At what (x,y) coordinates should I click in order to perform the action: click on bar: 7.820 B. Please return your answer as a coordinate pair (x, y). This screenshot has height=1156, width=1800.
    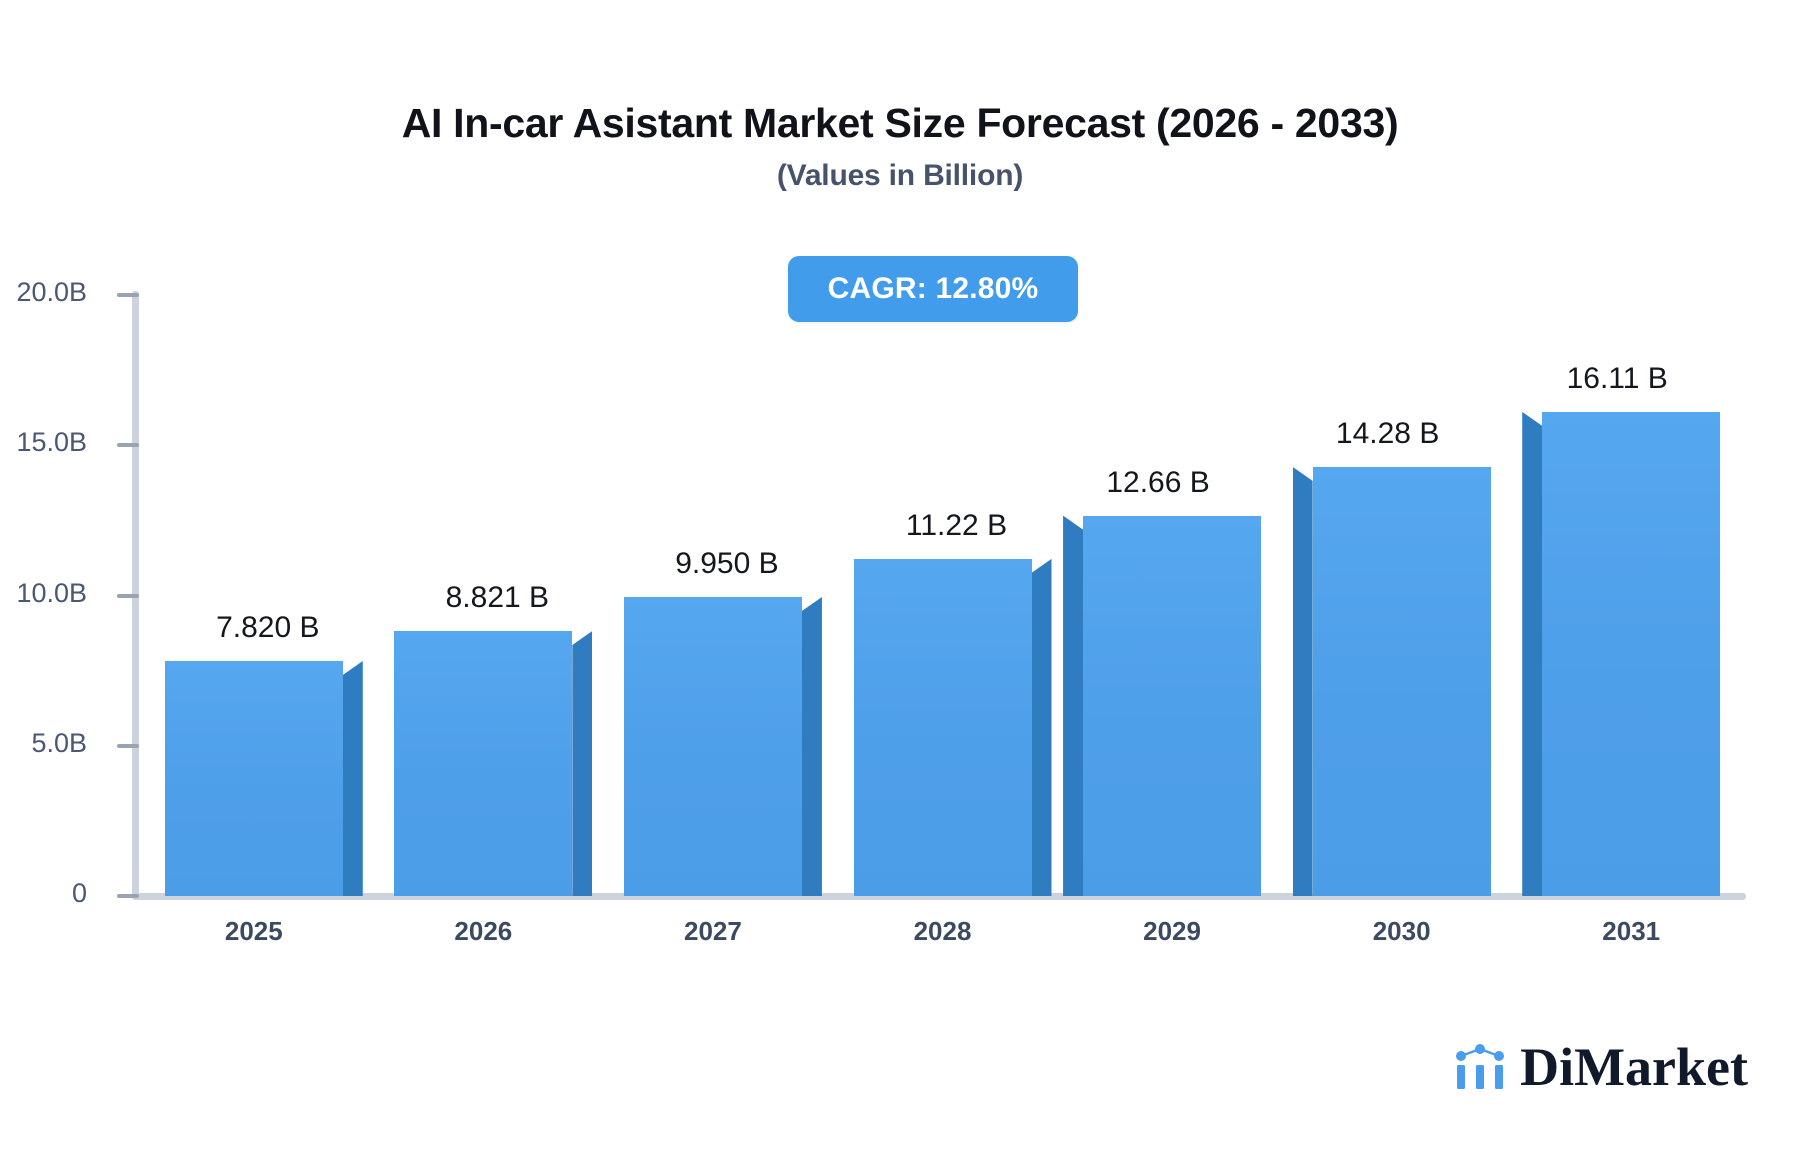
    Looking at the image, I should click on (263, 753).